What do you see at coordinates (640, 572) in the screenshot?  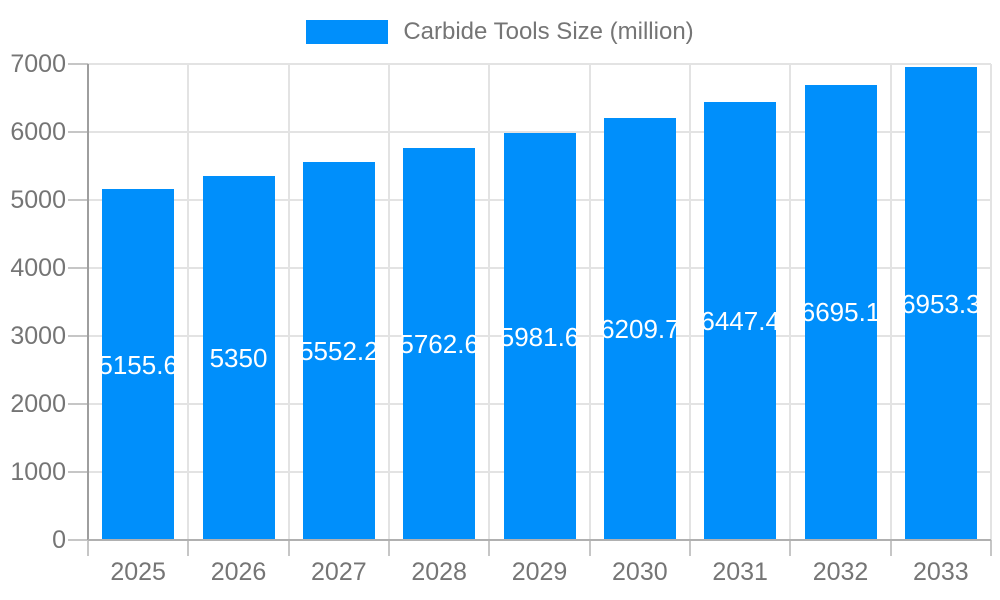 I see `x-axis-tick-label: 2030` at bounding box center [640, 572].